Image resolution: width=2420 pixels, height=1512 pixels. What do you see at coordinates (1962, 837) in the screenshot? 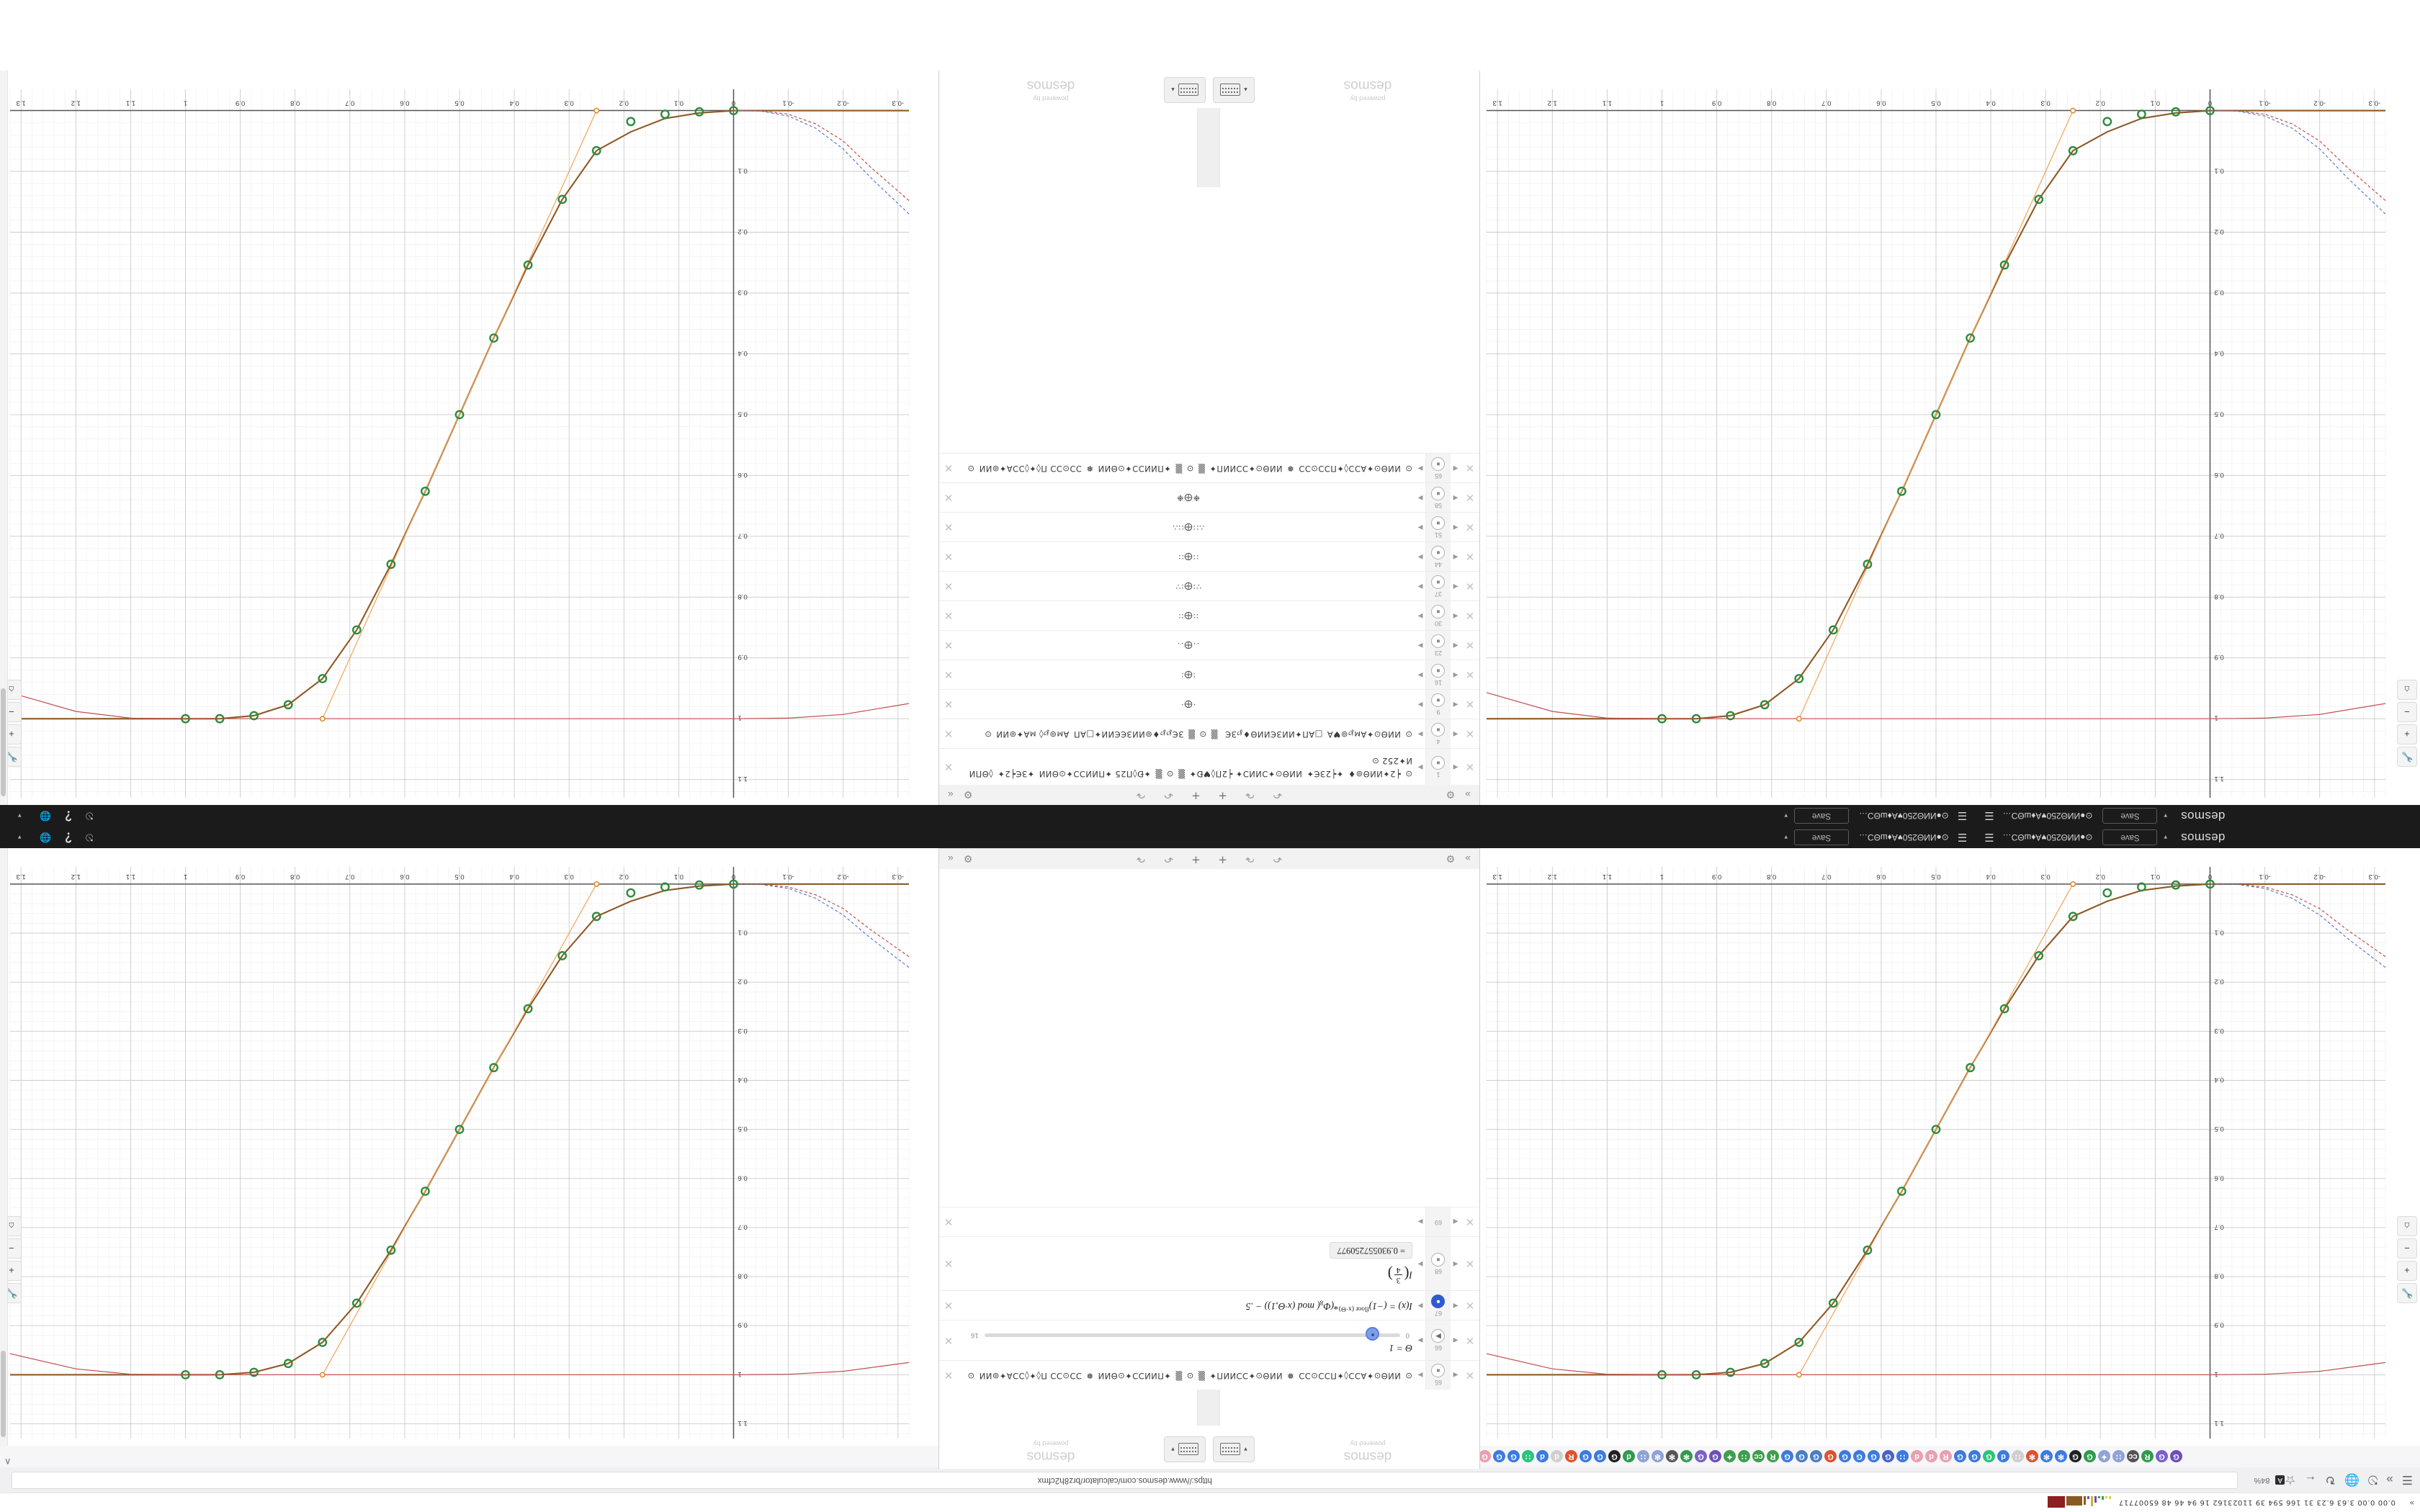
I see `menu-hamburger-icon-upper-2: ☰` at bounding box center [1962, 837].